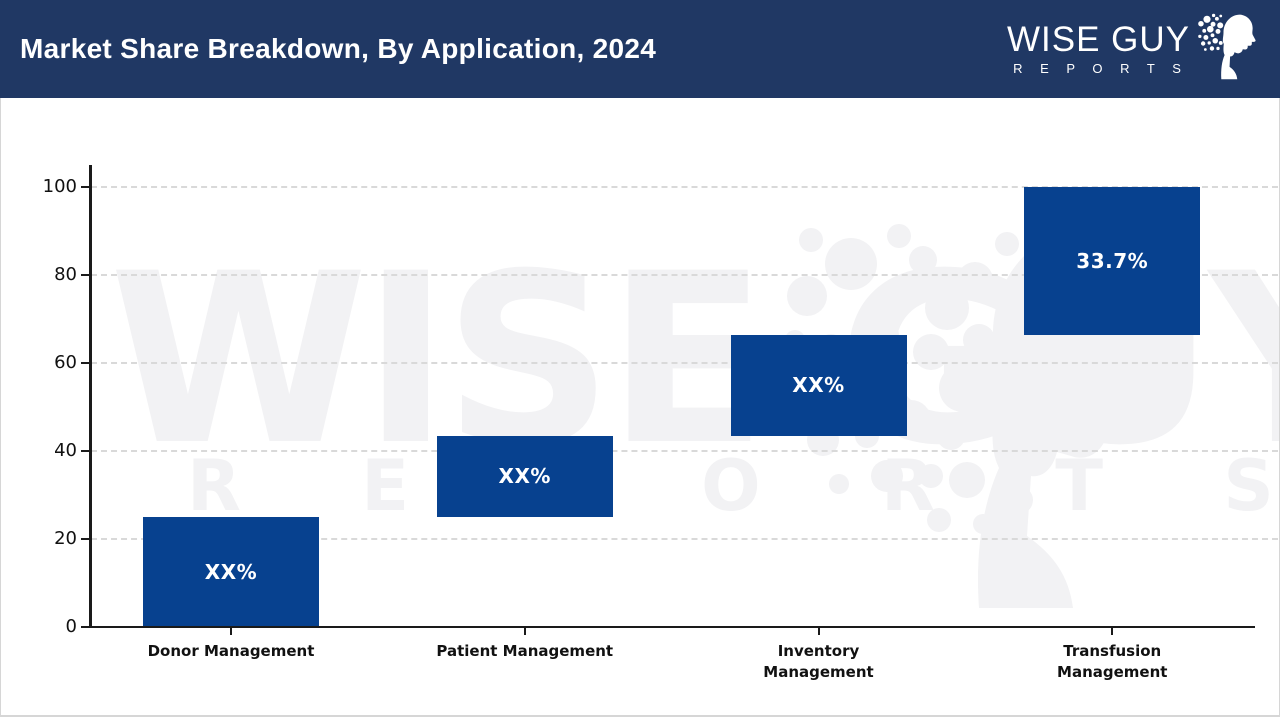  Describe the element at coordinates (59, 186) in the screenshot. I see `y-tick-label-100: 100` at that location.